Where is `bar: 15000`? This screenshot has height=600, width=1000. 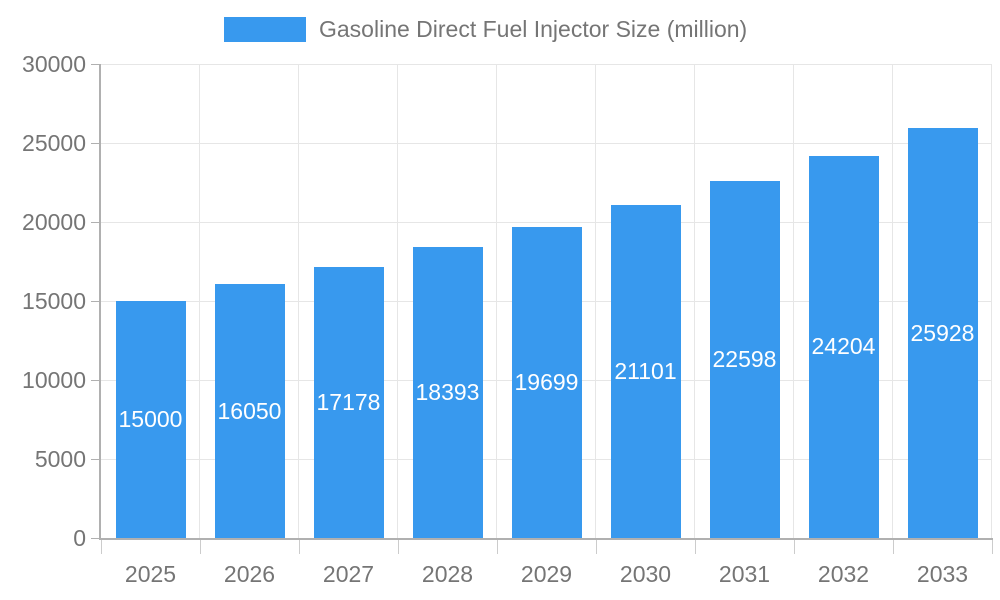
bar: 15000 is located at coordinates (150, 419).